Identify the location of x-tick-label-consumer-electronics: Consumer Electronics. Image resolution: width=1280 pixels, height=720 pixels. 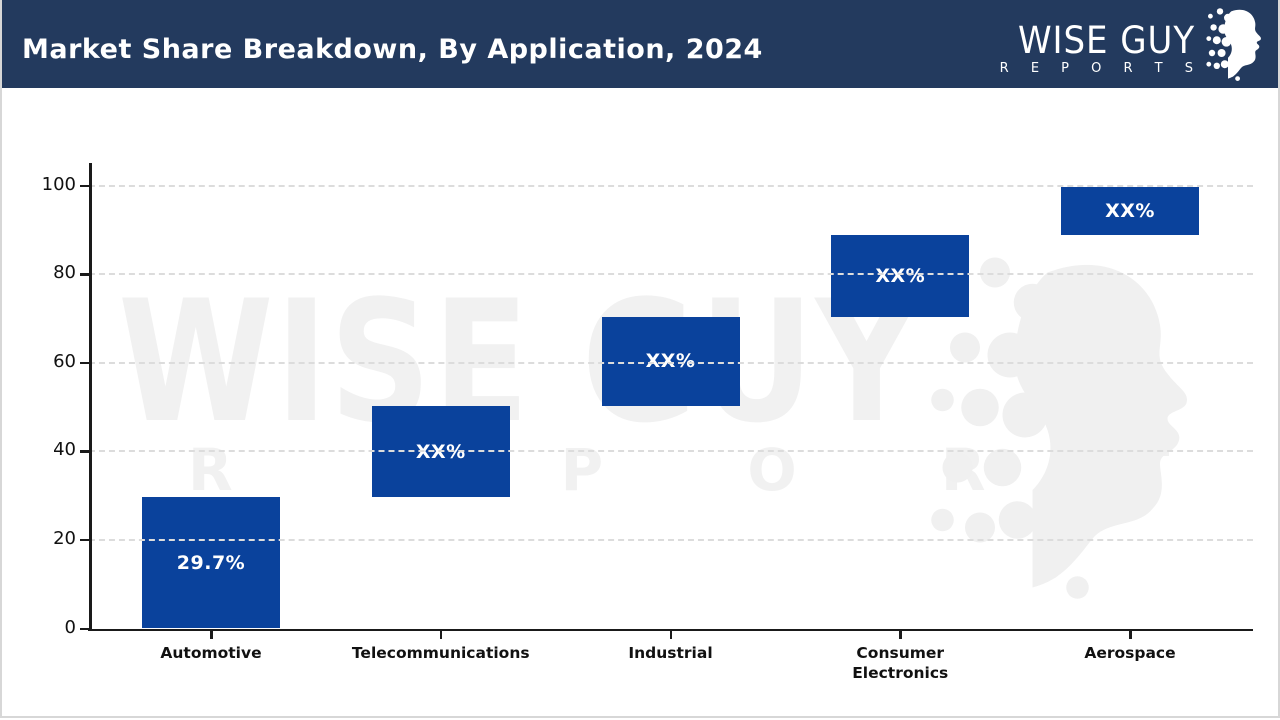
(900, 662).